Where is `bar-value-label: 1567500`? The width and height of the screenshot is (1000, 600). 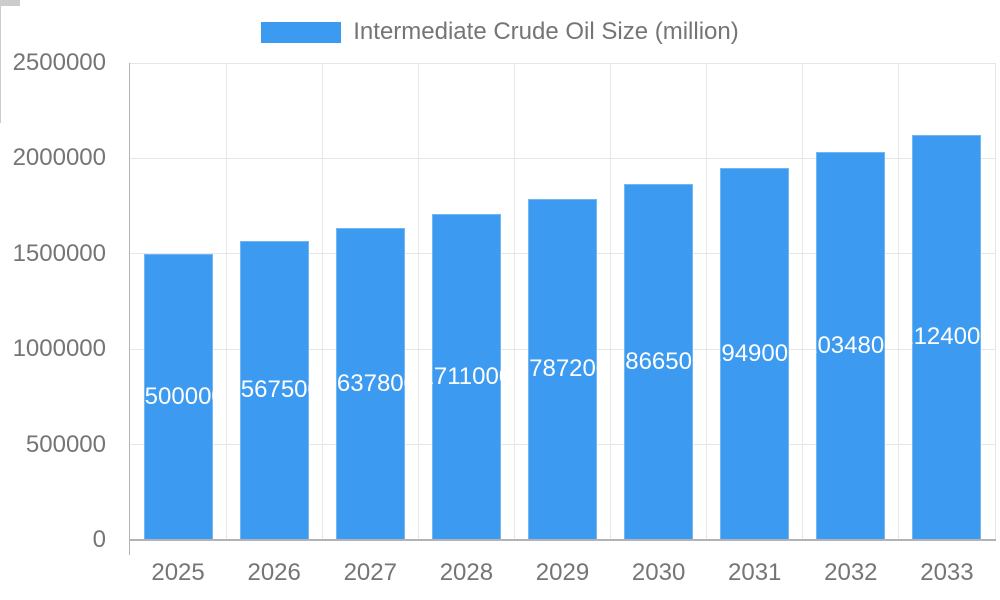
bar-value-label: 1567500 is located at coordinates (274, 390).